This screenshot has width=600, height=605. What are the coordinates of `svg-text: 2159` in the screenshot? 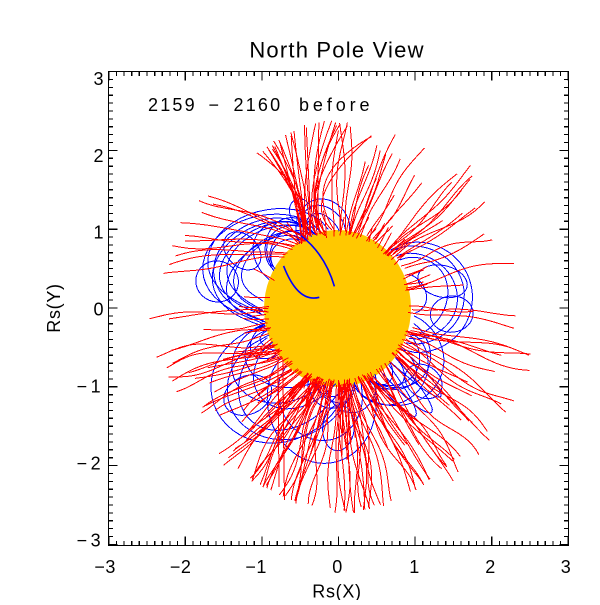 It's located at (172, 105).